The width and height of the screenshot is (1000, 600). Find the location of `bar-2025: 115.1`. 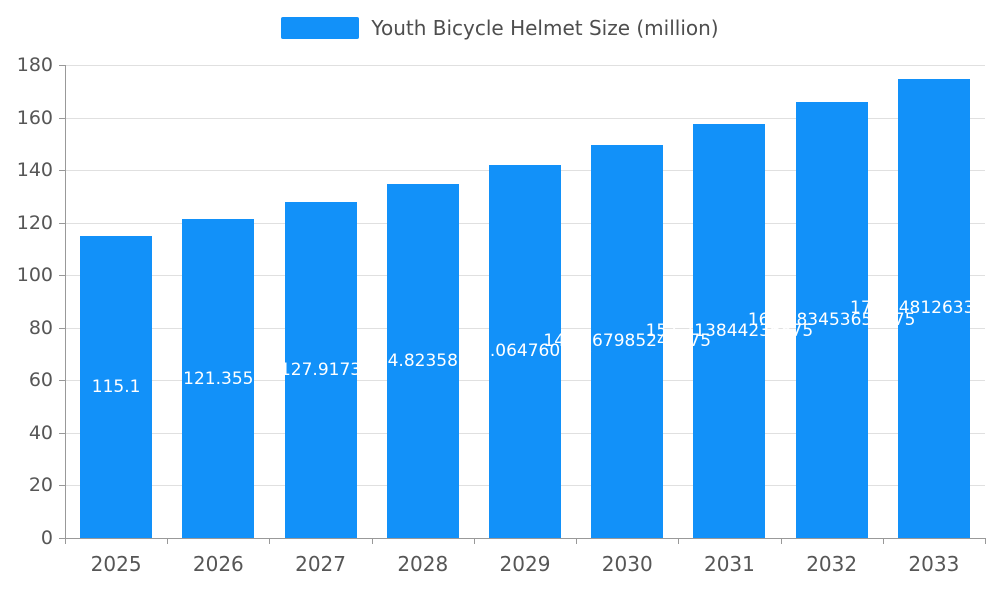

bar-2025: 115.1 is located at coordinates (116, 386).